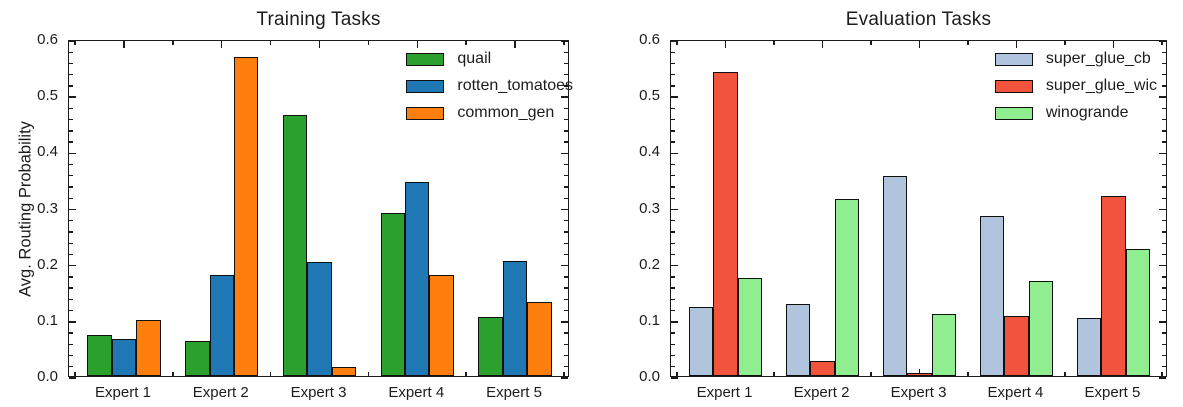 The width and height of the screenshot is (1183, 407). What do you see at coordinates (1087, 112) in the screenshot?
I see `legend-label: winogrande` at bounding box center [1087, 112].